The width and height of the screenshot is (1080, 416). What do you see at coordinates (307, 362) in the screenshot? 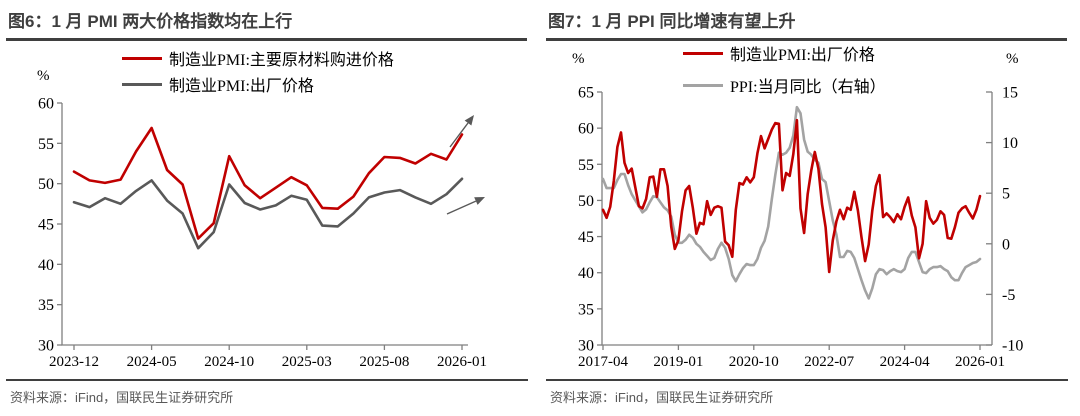
I see `axis-tick-label: 2025-03` at bounding box center [307, 362].